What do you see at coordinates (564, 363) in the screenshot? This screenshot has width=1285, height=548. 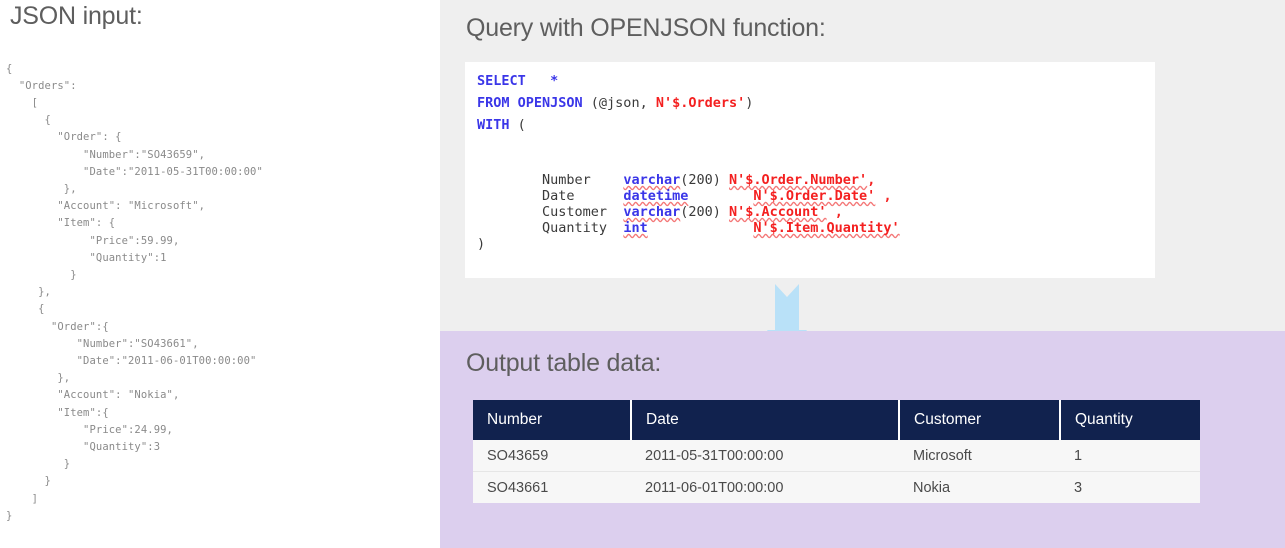 I see `output-section-title: Output table data:` at bounding box center [564, 363].